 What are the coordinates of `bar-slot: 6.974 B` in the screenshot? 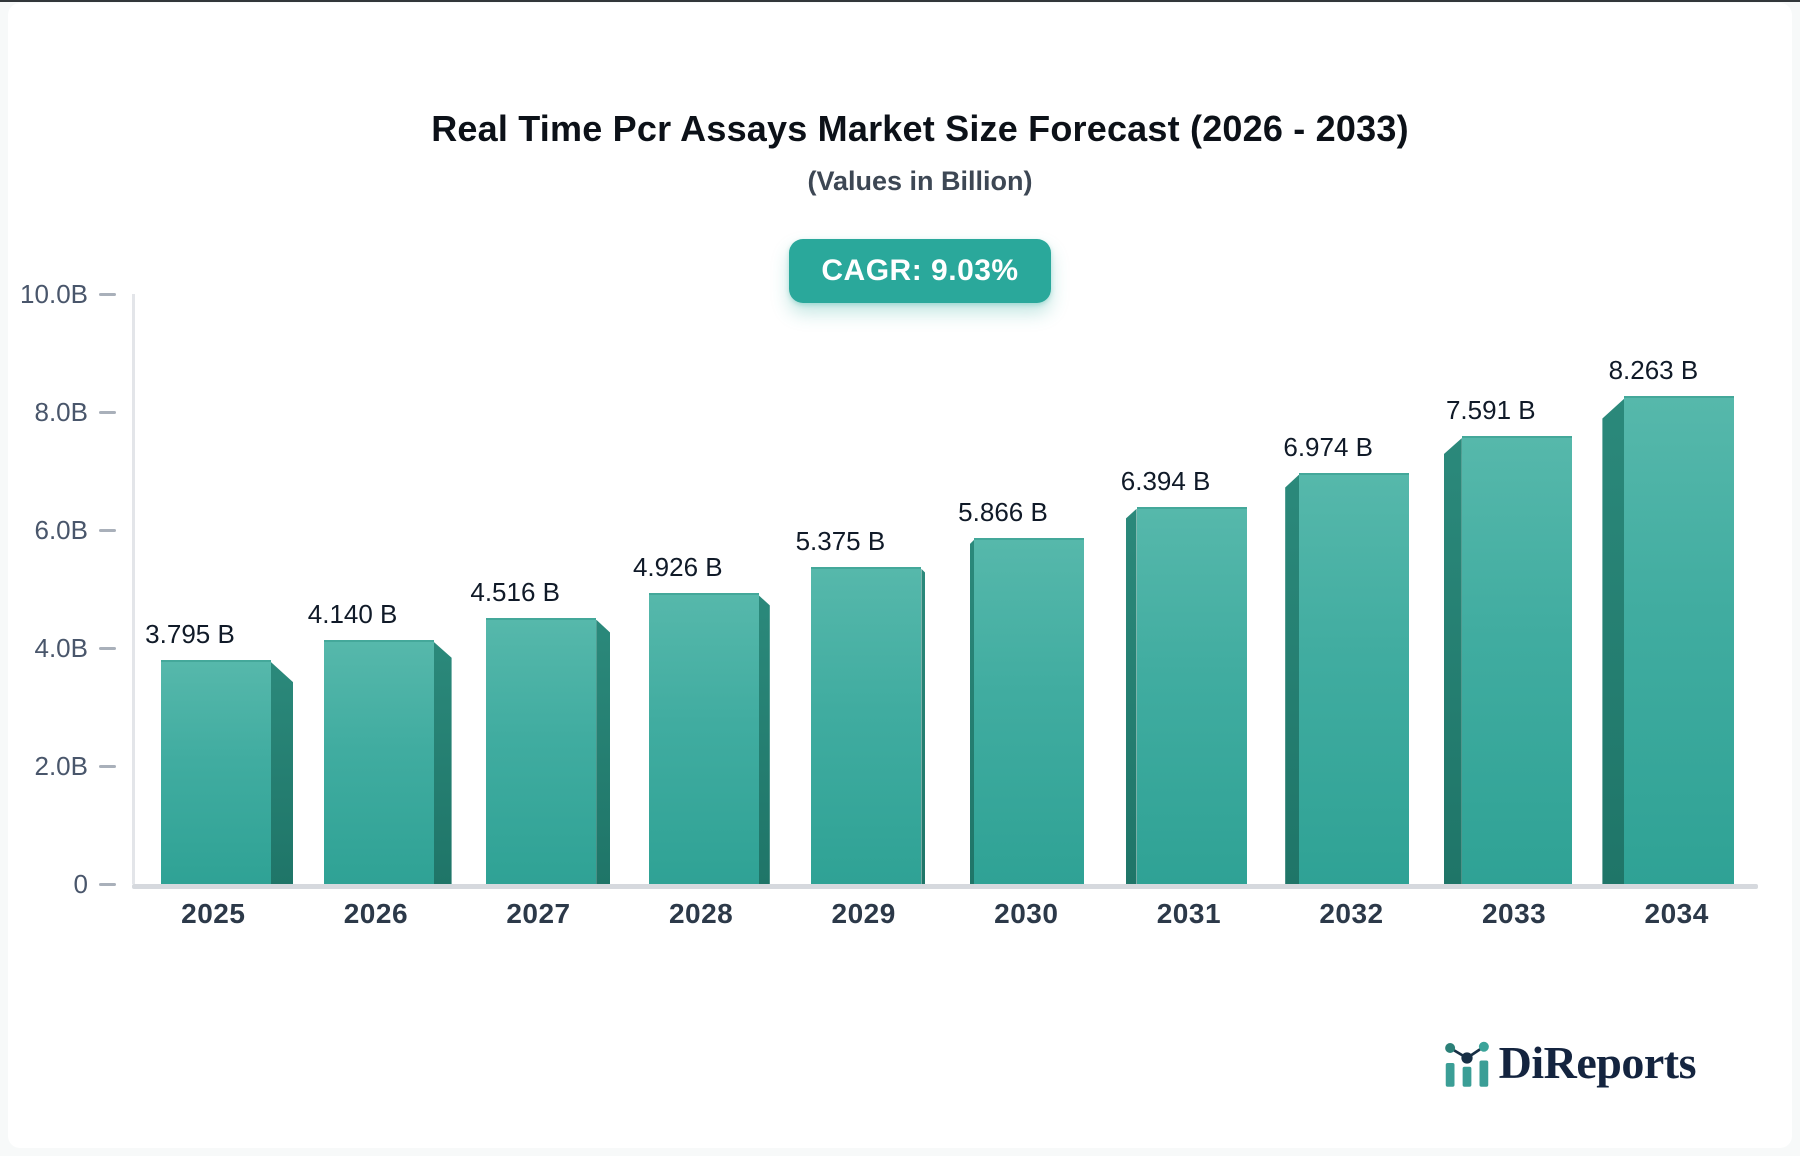 It's located at (1354, 589).